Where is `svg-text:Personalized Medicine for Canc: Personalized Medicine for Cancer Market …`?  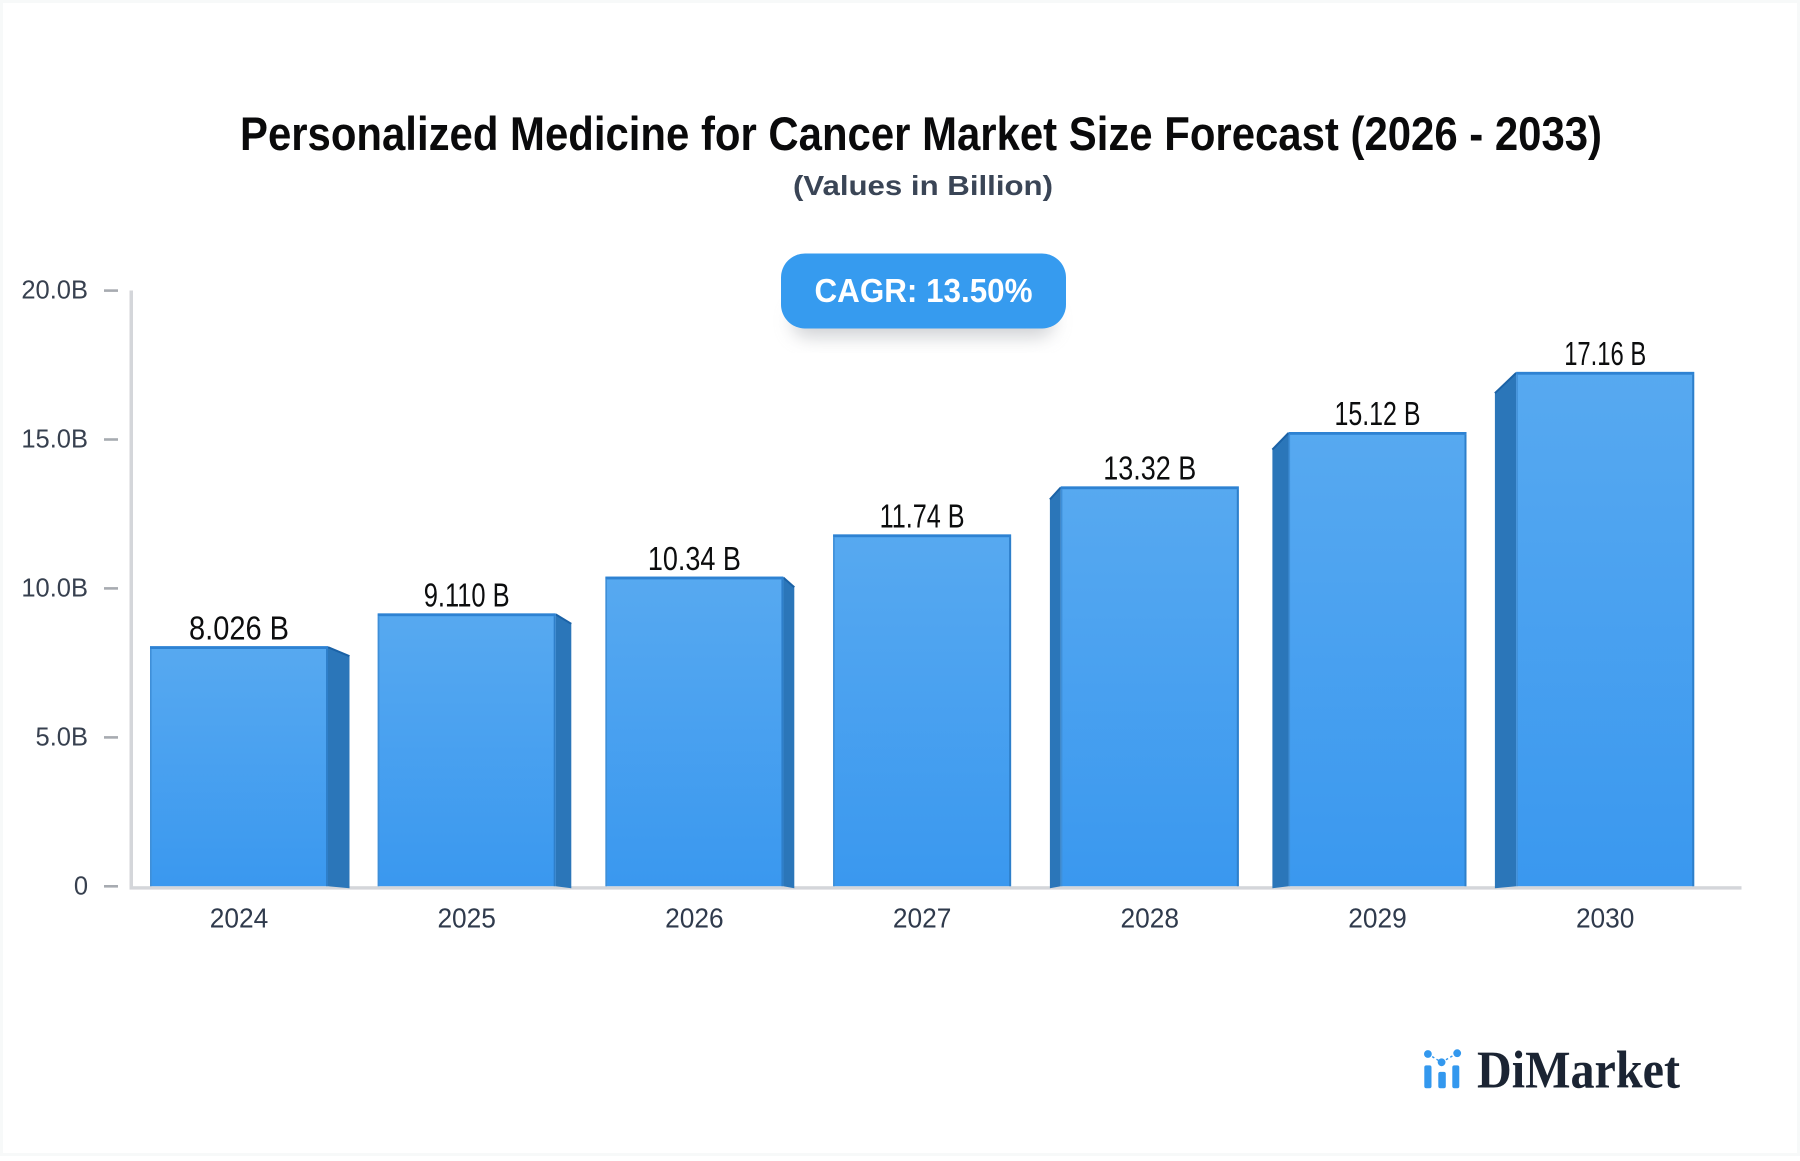 svg-text:Personalized Medicine for Canc: Personalized Medicine for Cancer Market … is located at coordinates (921, 133).